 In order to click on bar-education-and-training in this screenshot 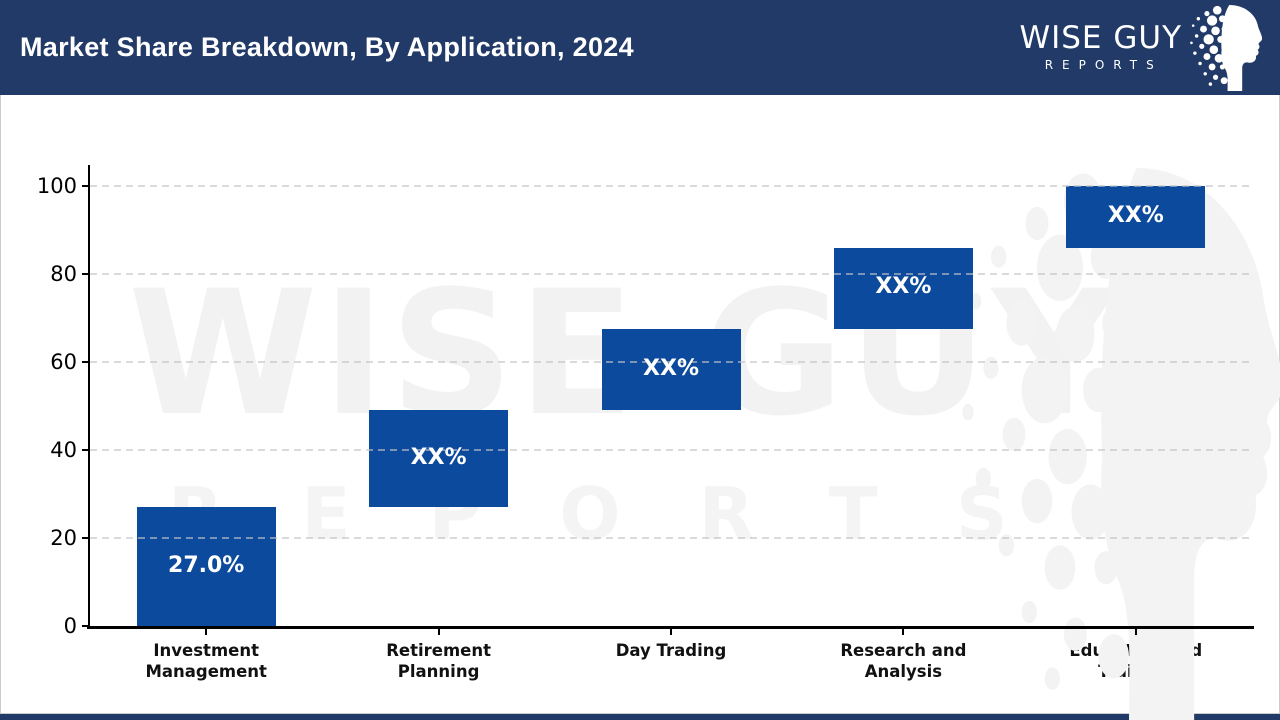, I will do `click(1136, 217)`.